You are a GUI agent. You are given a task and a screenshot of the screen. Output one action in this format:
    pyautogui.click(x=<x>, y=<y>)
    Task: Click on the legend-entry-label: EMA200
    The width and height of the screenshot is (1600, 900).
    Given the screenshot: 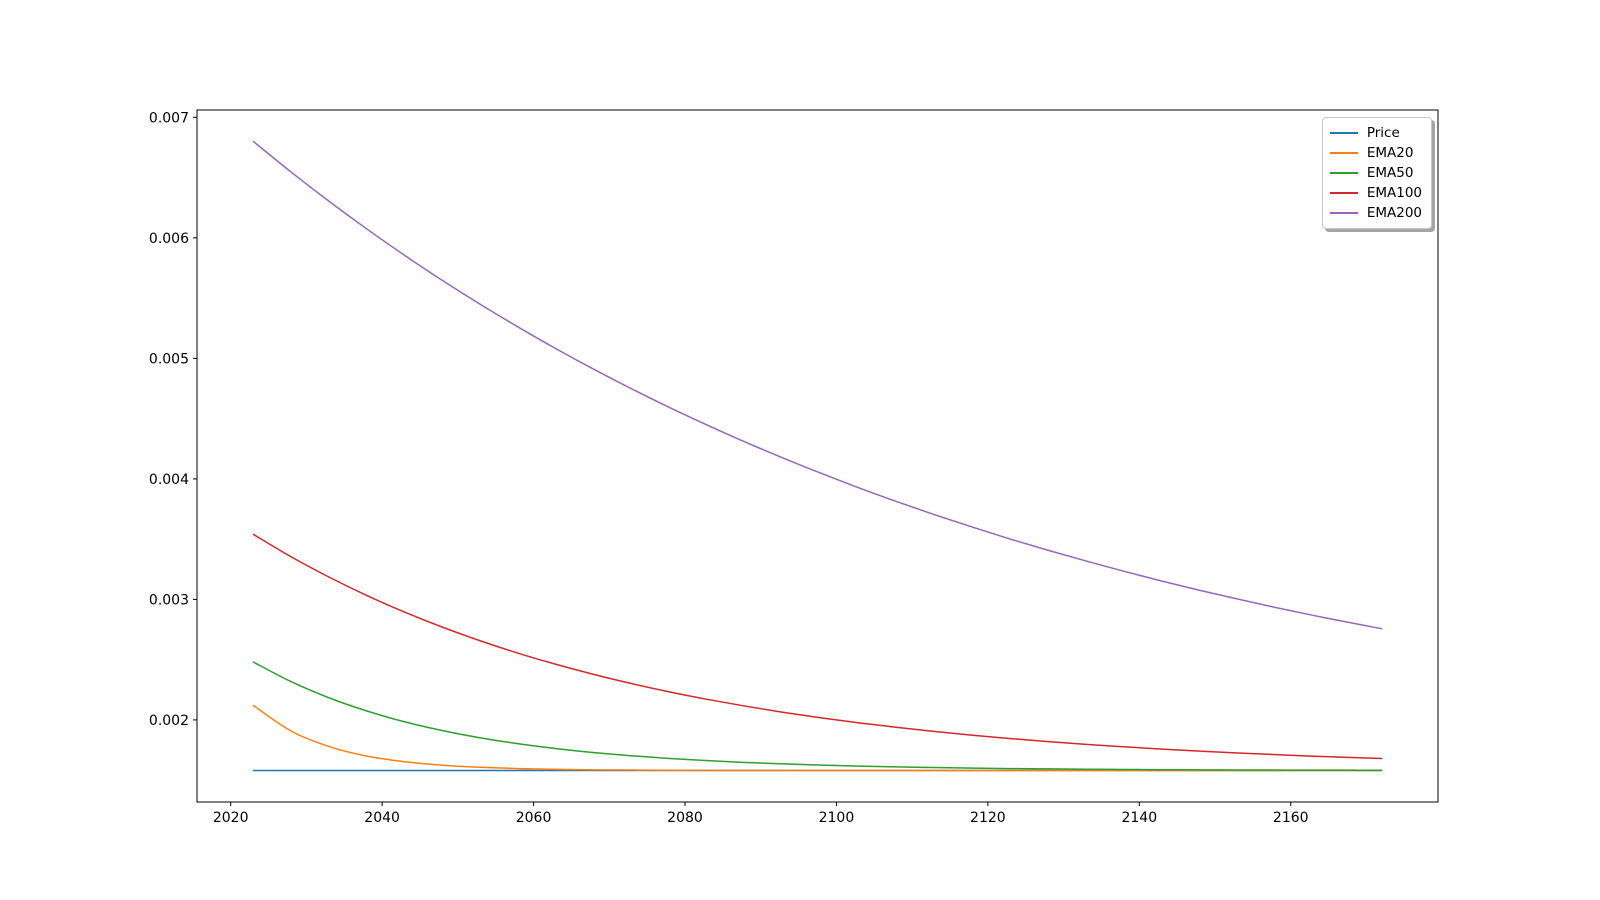 What is the action you would take?
    pyautogui.click(x=1394, y=213)
    